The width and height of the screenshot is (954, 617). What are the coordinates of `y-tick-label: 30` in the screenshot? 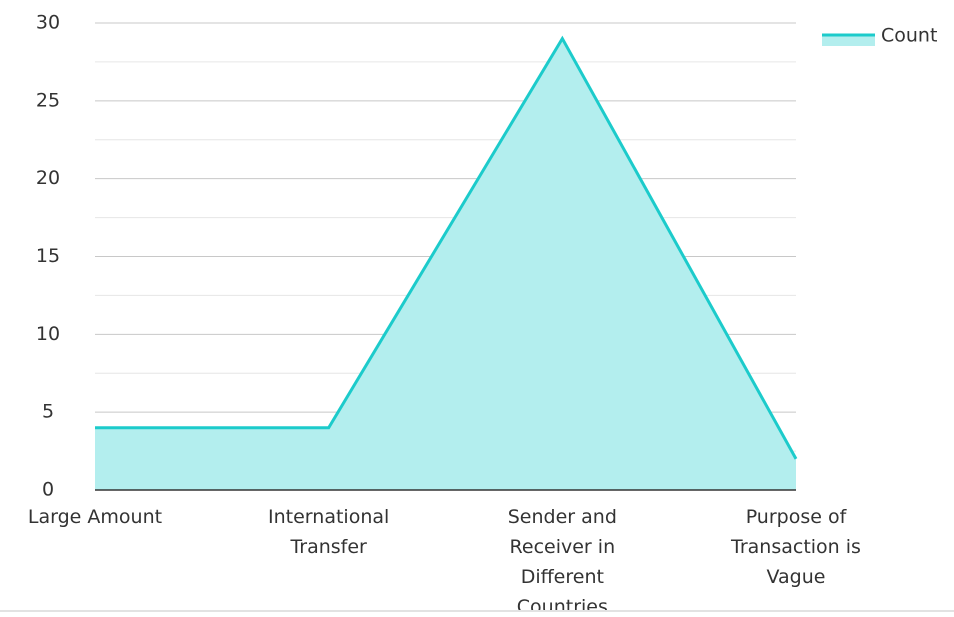 It's located at (48, 23).